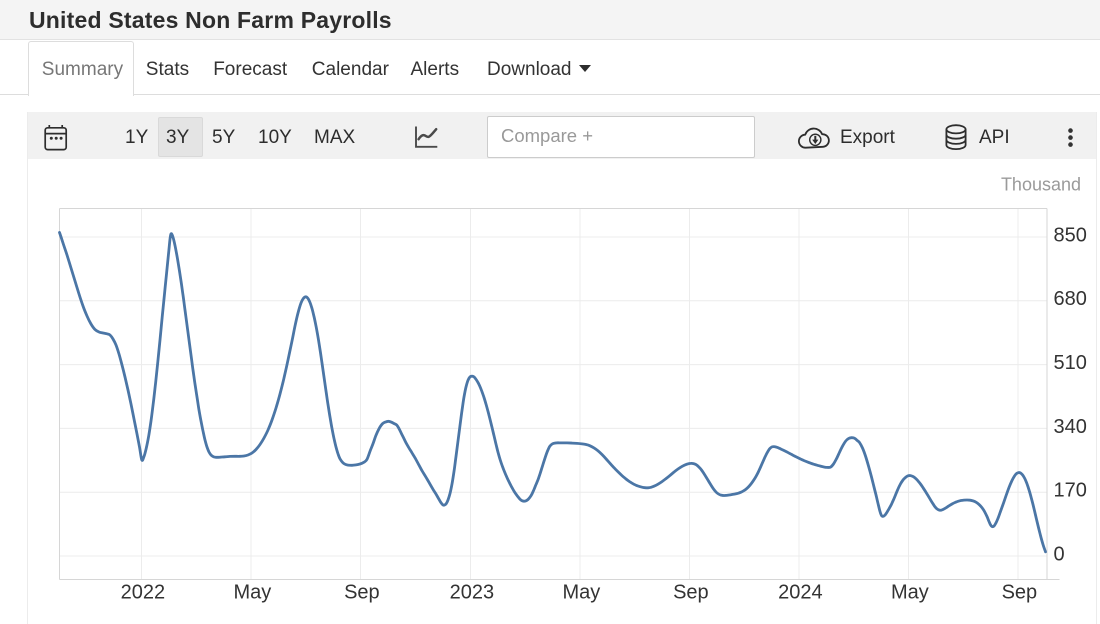  What do you see at coordinates (1070, 299) in the screenshot?
I see `svg-text: 680` at bounding box center [1070, 299].